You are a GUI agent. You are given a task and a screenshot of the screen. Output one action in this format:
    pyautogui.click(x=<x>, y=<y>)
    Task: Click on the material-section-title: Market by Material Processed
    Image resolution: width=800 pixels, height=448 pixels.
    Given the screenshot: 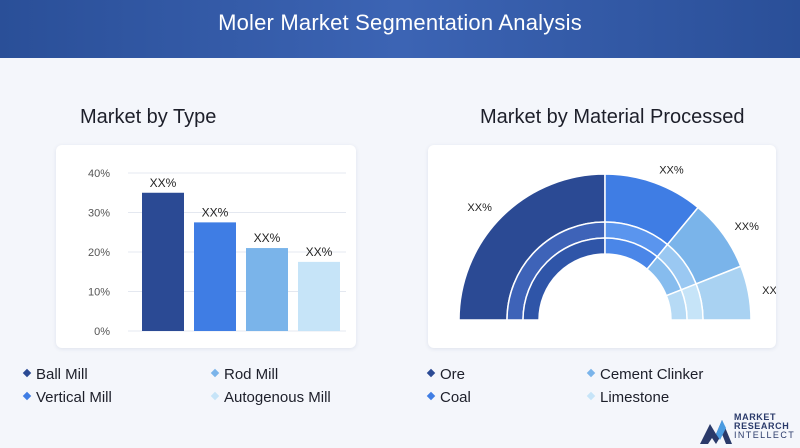 What is the action you would take?
    pyautogui.click(x=612, y=117)
    